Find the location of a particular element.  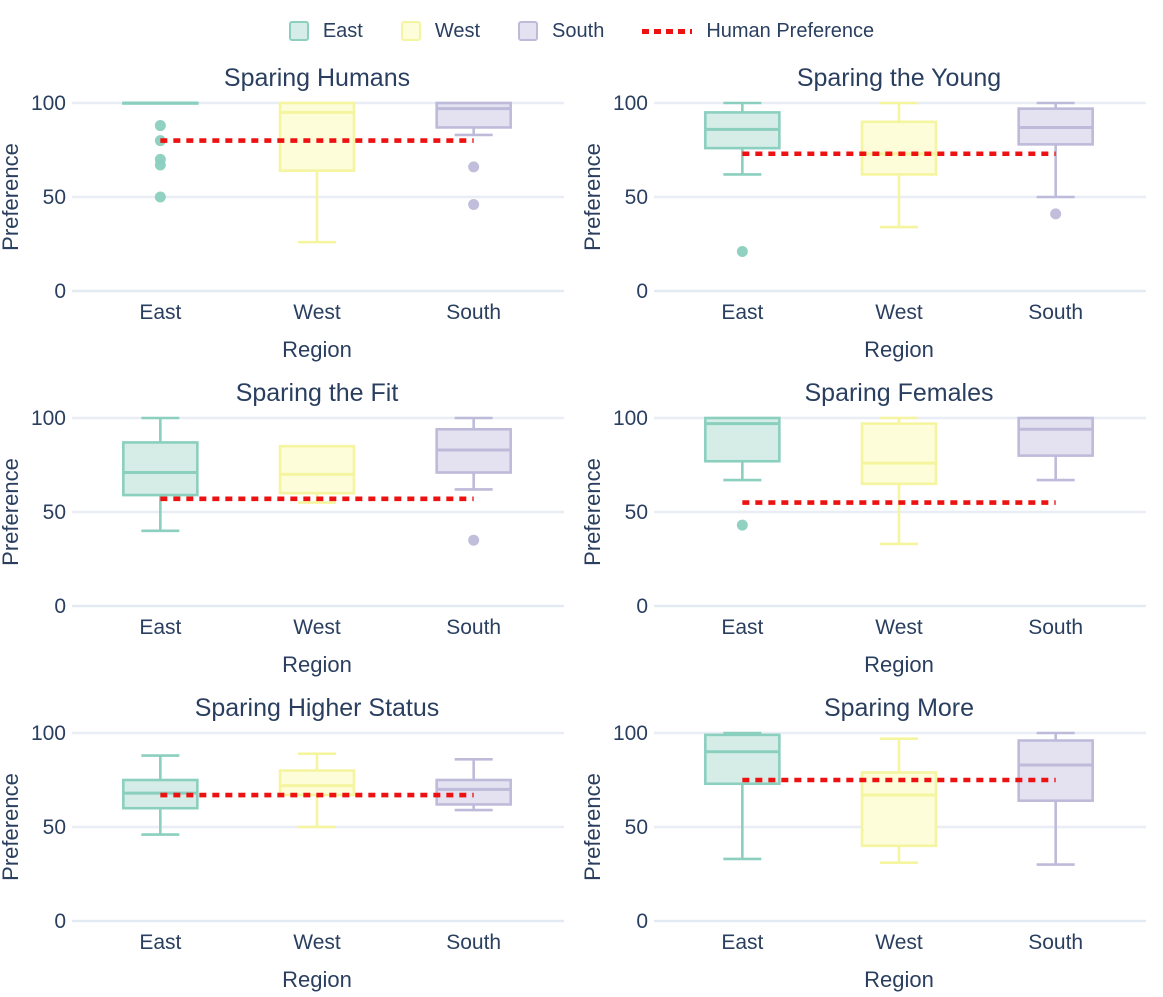

legend-item-south: South is located at coordinates (561, 31).